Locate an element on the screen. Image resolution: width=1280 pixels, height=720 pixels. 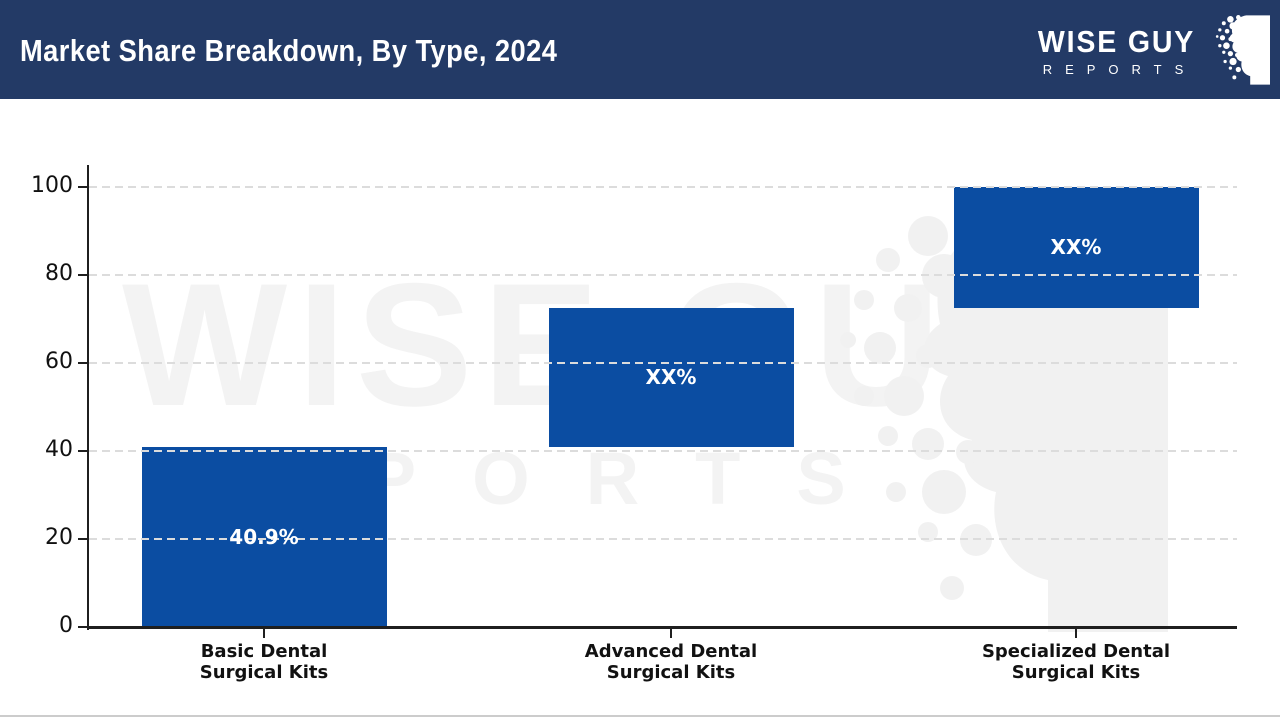
logo-text: WISE GUY REPORTS is located at coordinates (1116, 50).